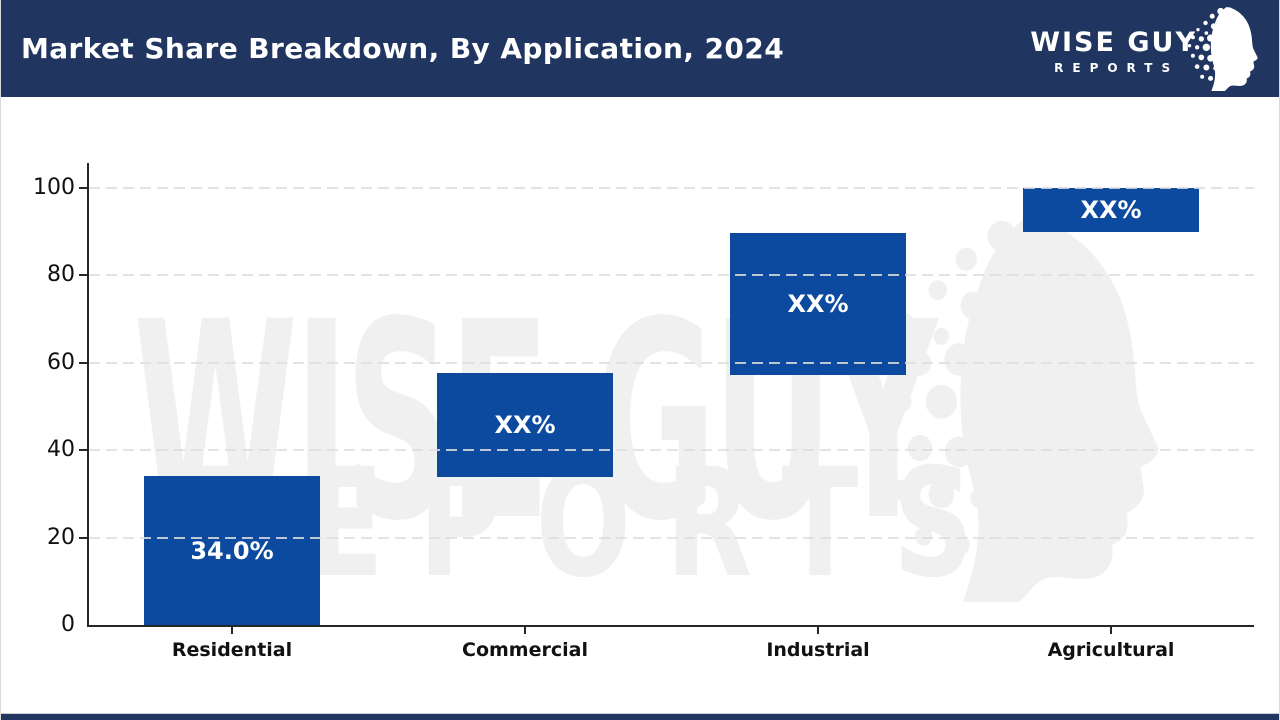 This screenshot has width=1280, height=720. Describe the element at coordinates (525, 650) in the screenshot. I see `category-label-commercial: Commercial` at that location.